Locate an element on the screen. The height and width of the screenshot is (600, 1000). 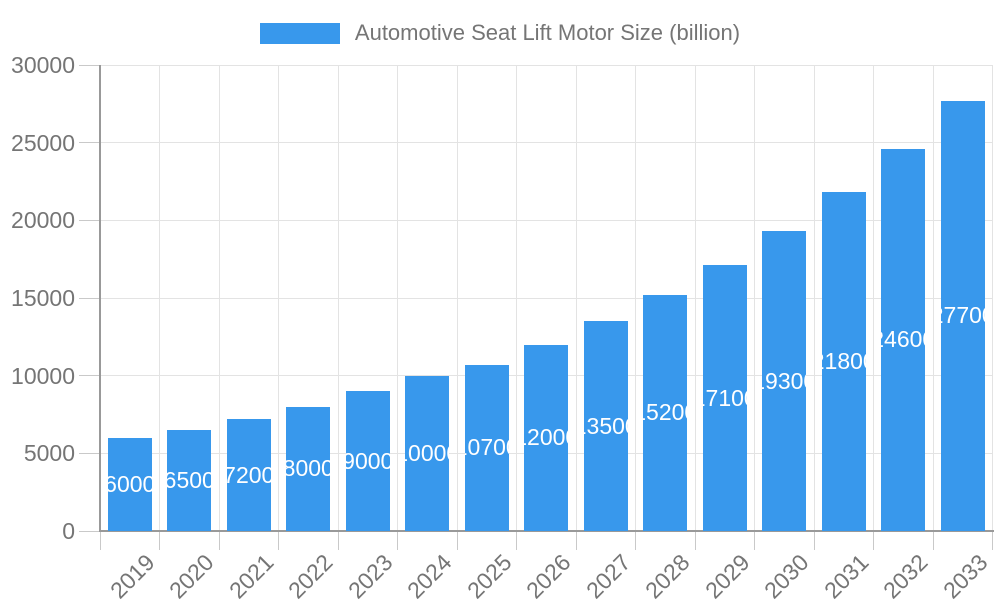
bar-value-label: 7200 is located at coordinates (248, 474).